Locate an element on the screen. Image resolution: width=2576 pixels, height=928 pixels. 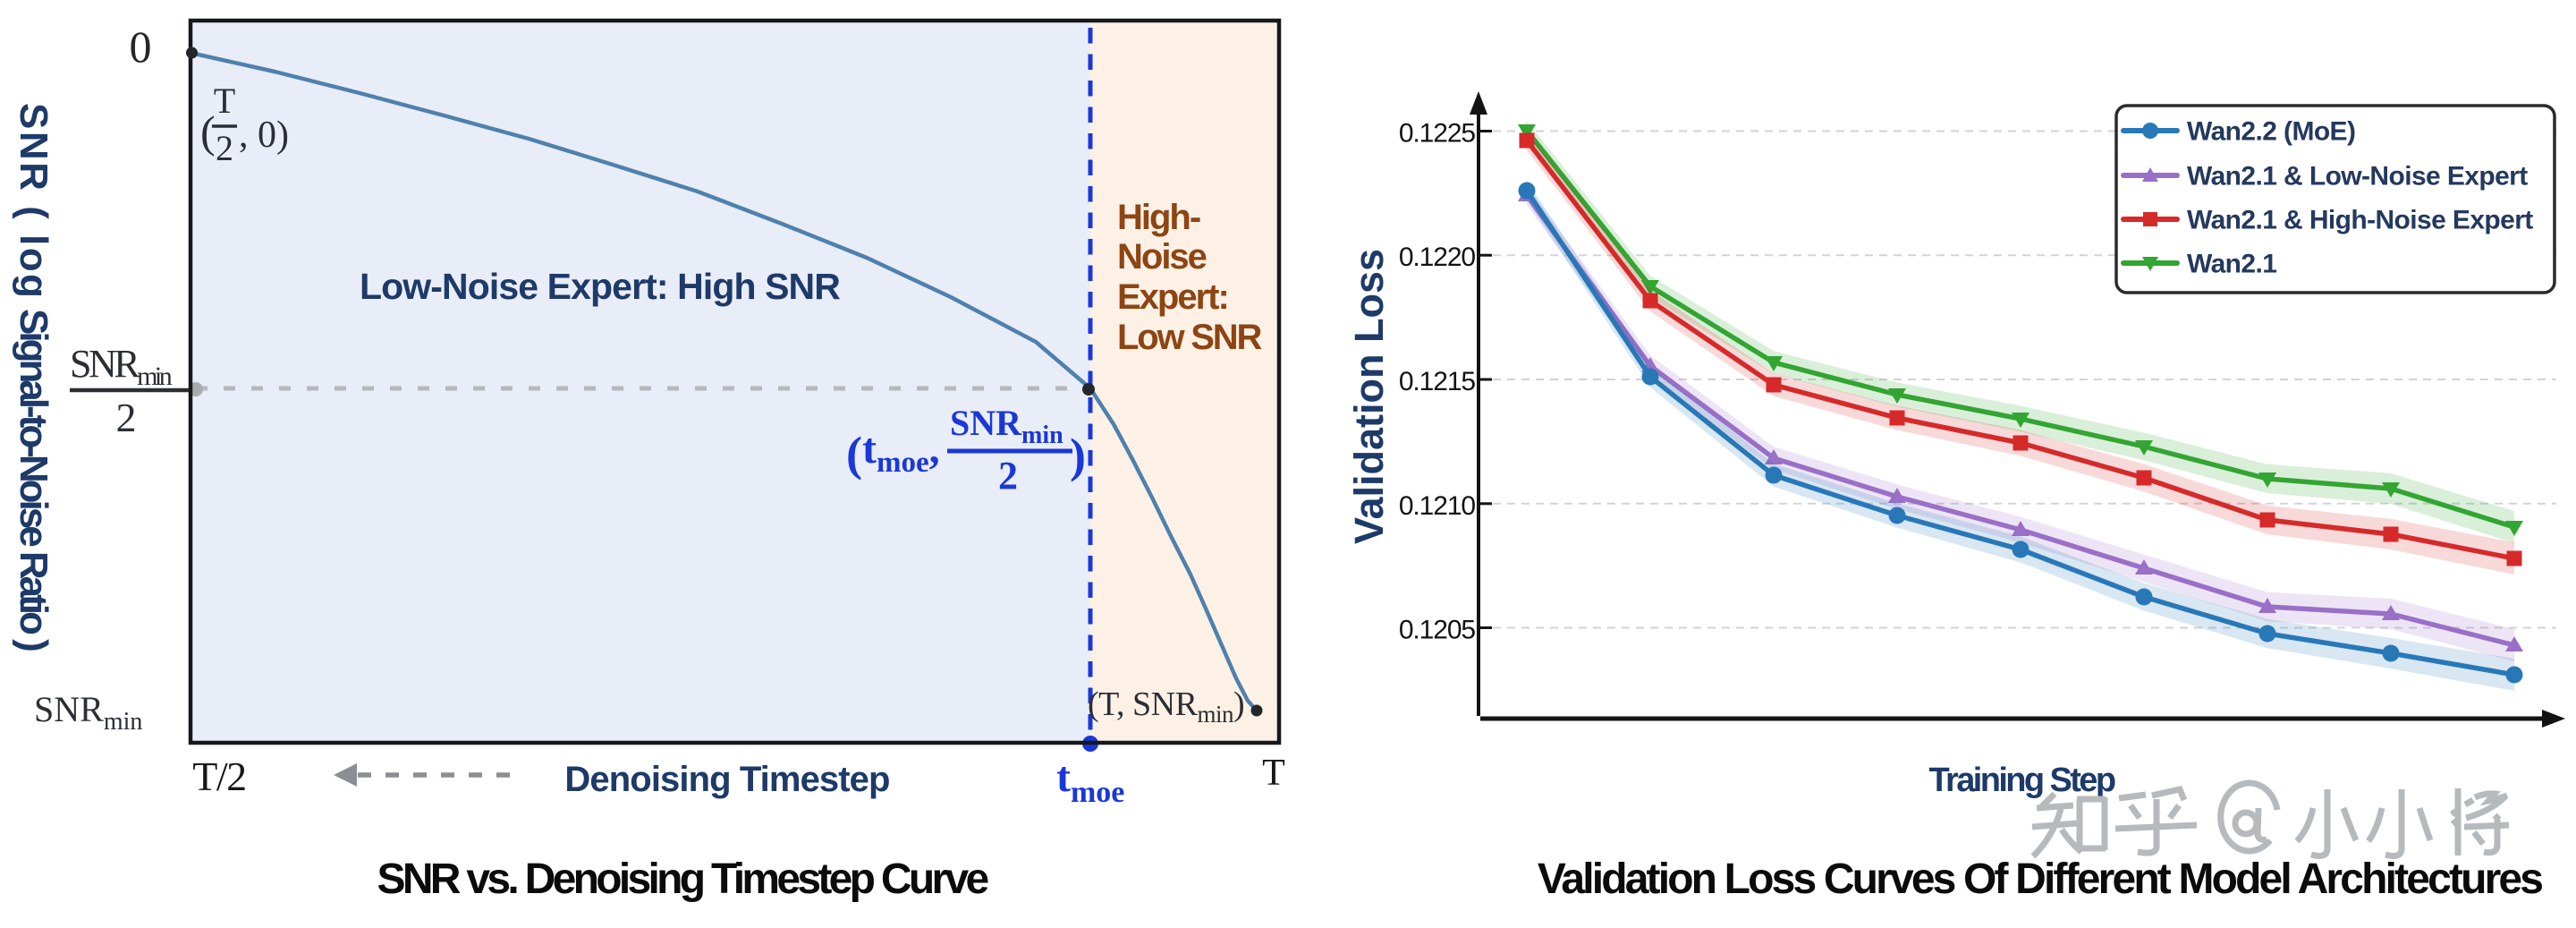
svg-text: High- is located at coordinates (1158, 217).